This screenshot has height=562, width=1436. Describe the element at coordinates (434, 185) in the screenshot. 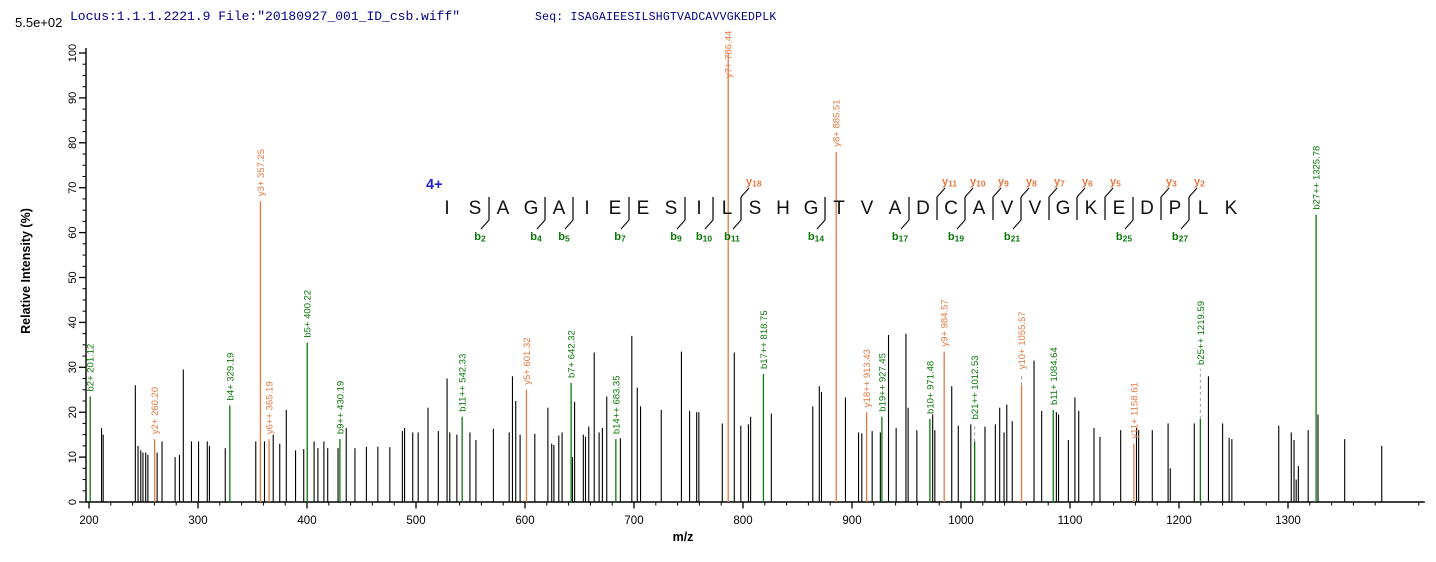

I see `precursor-charge-label: 4+` at that location.